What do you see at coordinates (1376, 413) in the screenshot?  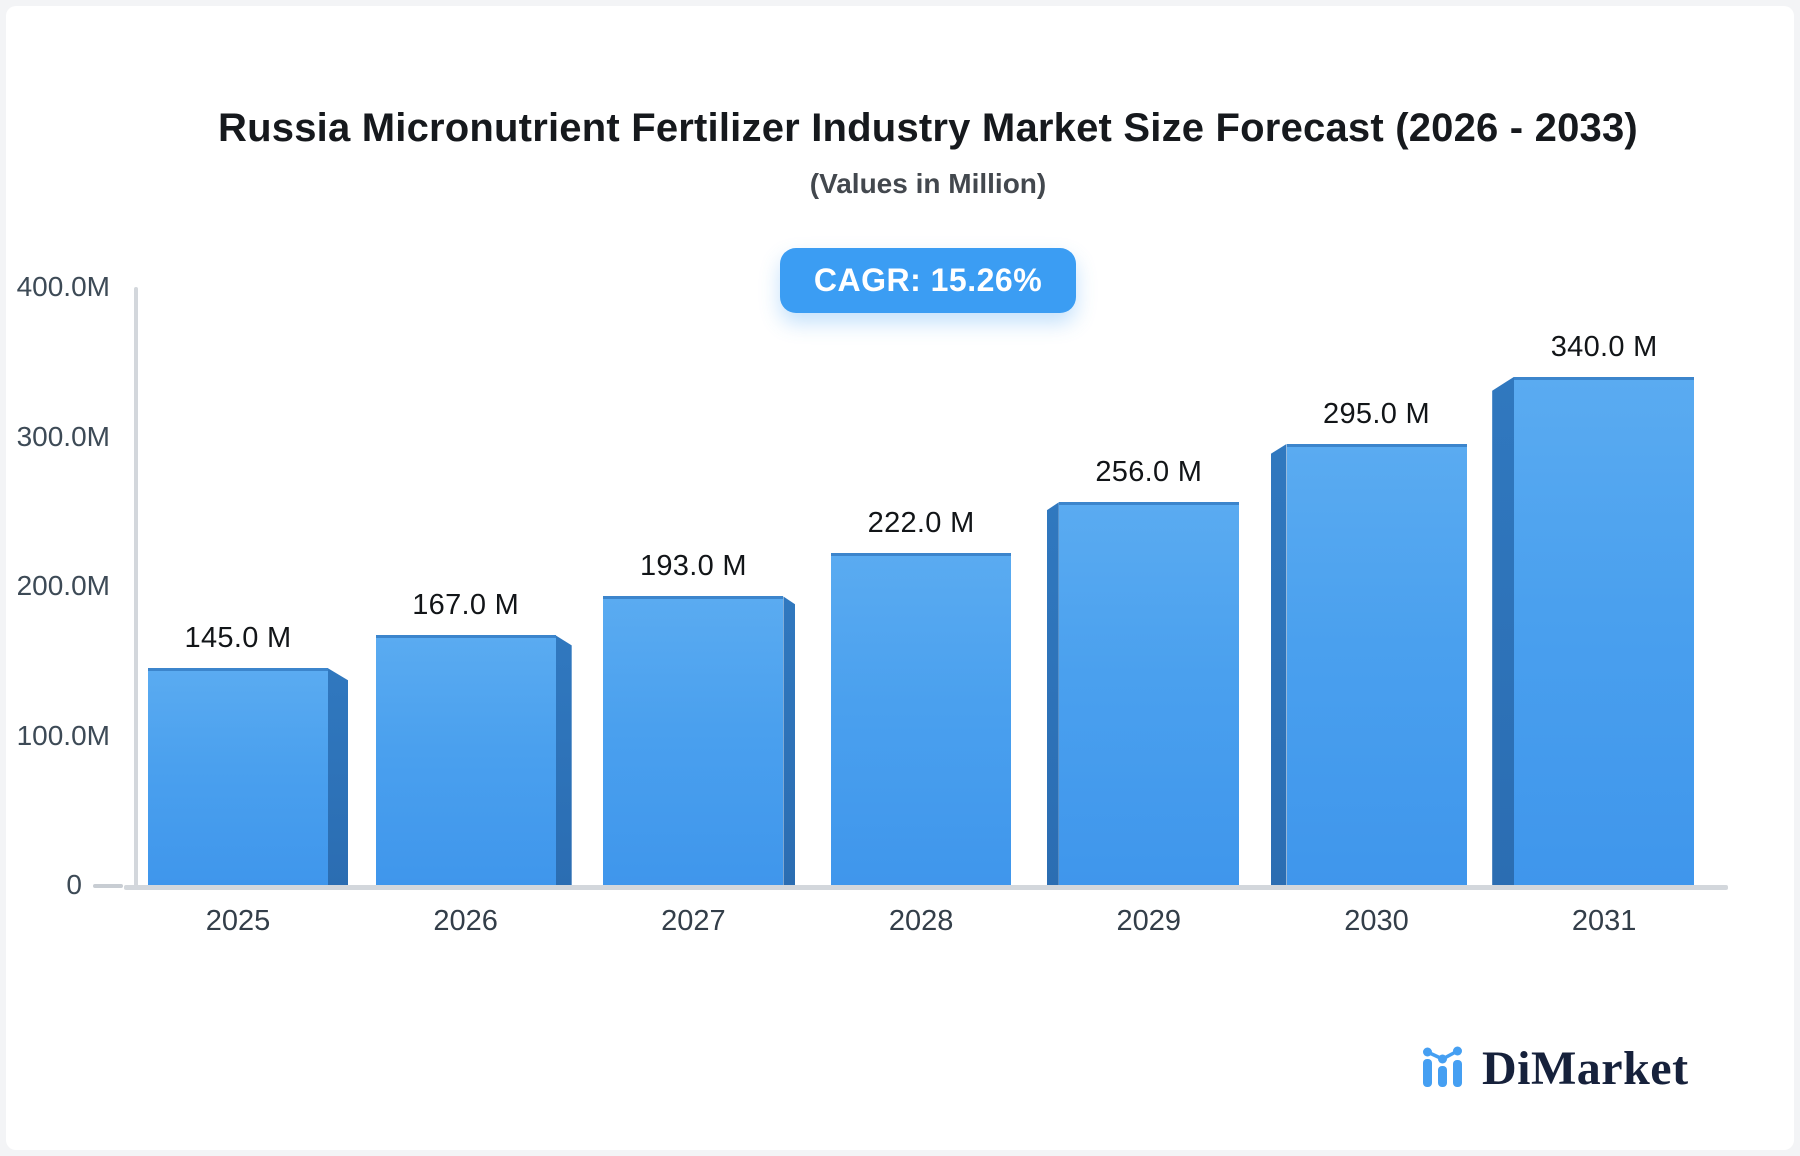 I see `bar-value-label: 295.0 M` at bounding box center [1376, 413].